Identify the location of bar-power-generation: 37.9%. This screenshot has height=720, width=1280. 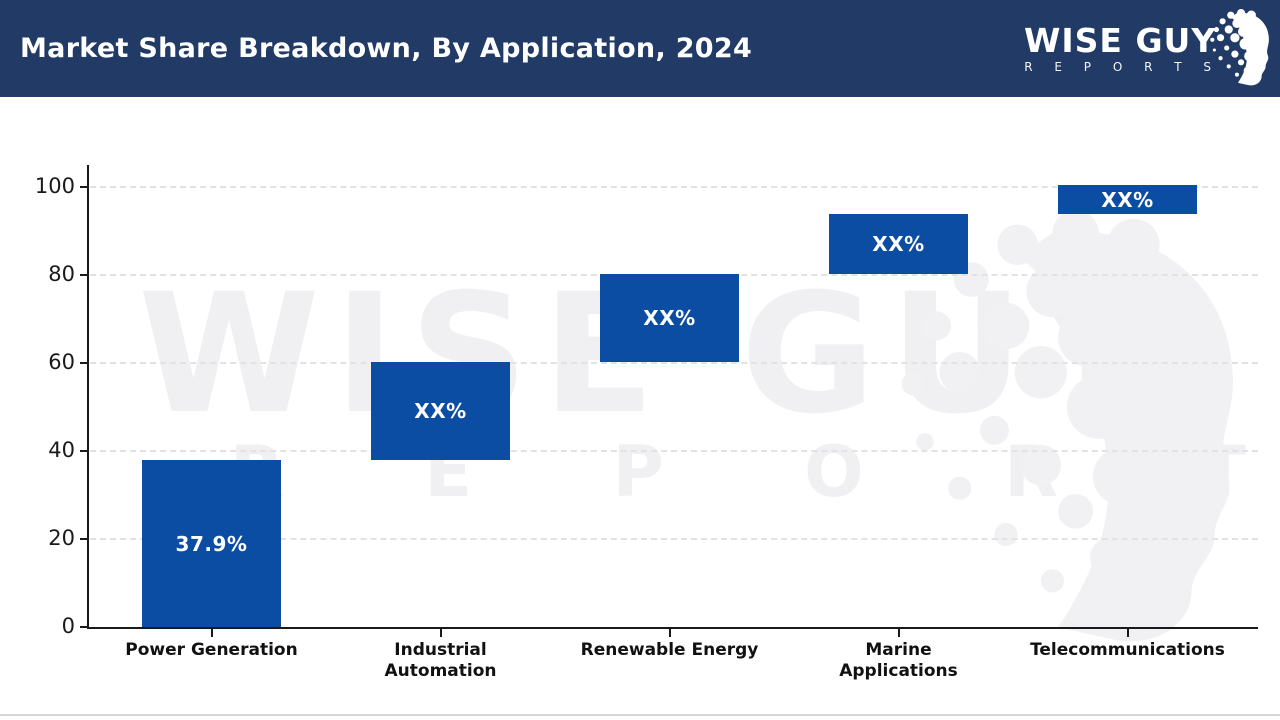
(211, 543).